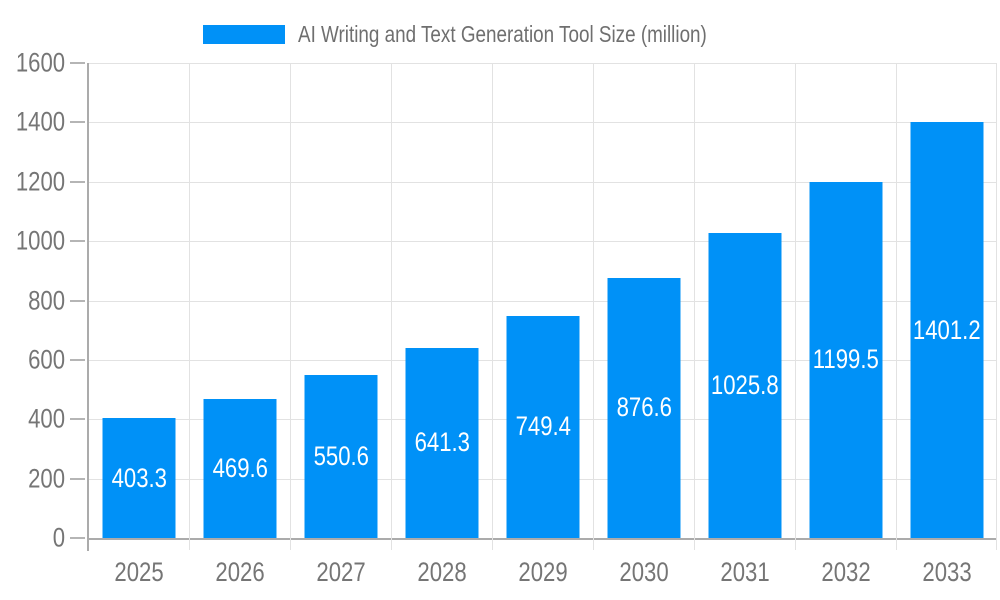  I want to click on x-tick-label: 2027, so click(341, 572).